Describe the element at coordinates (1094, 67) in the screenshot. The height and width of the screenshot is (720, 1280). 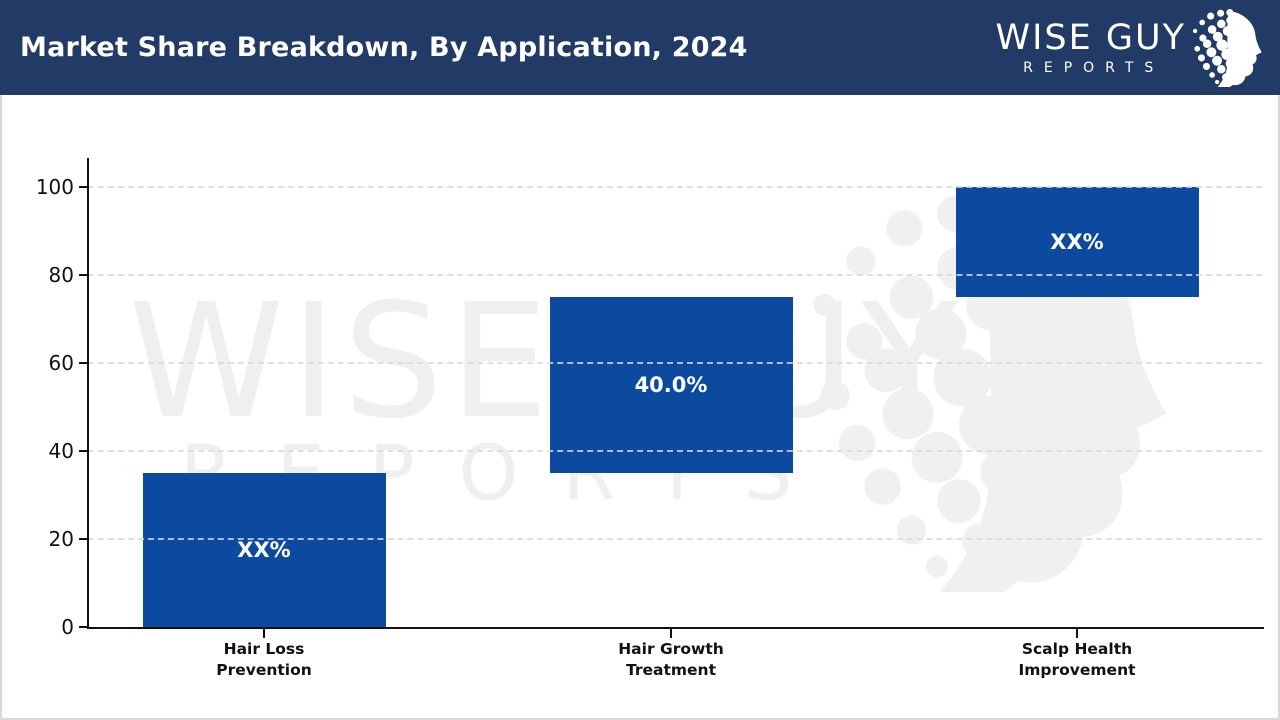
I see `brand-reports-text: REPORTS` at that location.